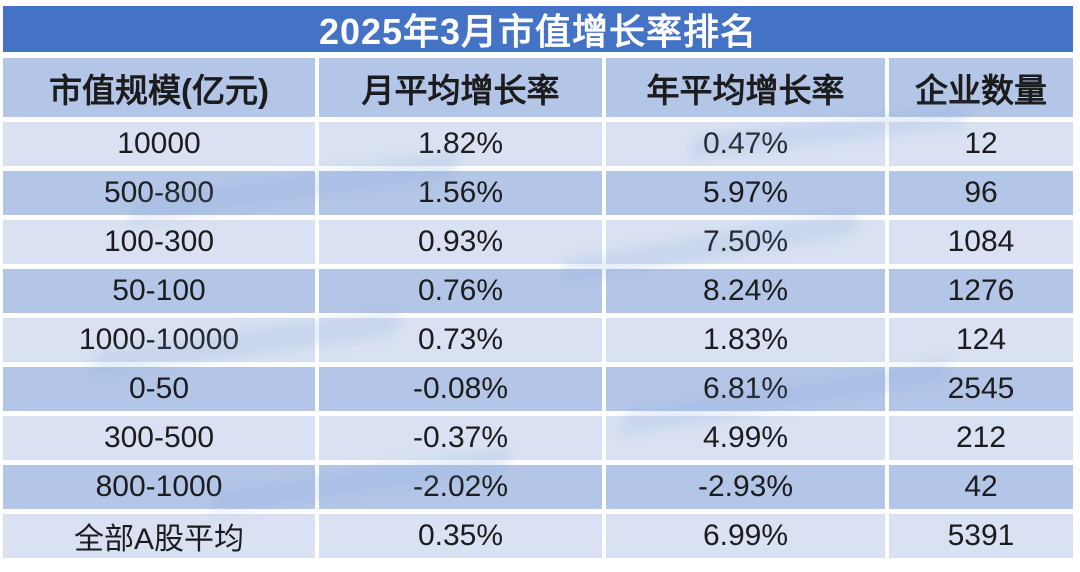  Describe the element at coordinates (981, 87) in the screenshot. I see `column-header: 企业数量` at that location.